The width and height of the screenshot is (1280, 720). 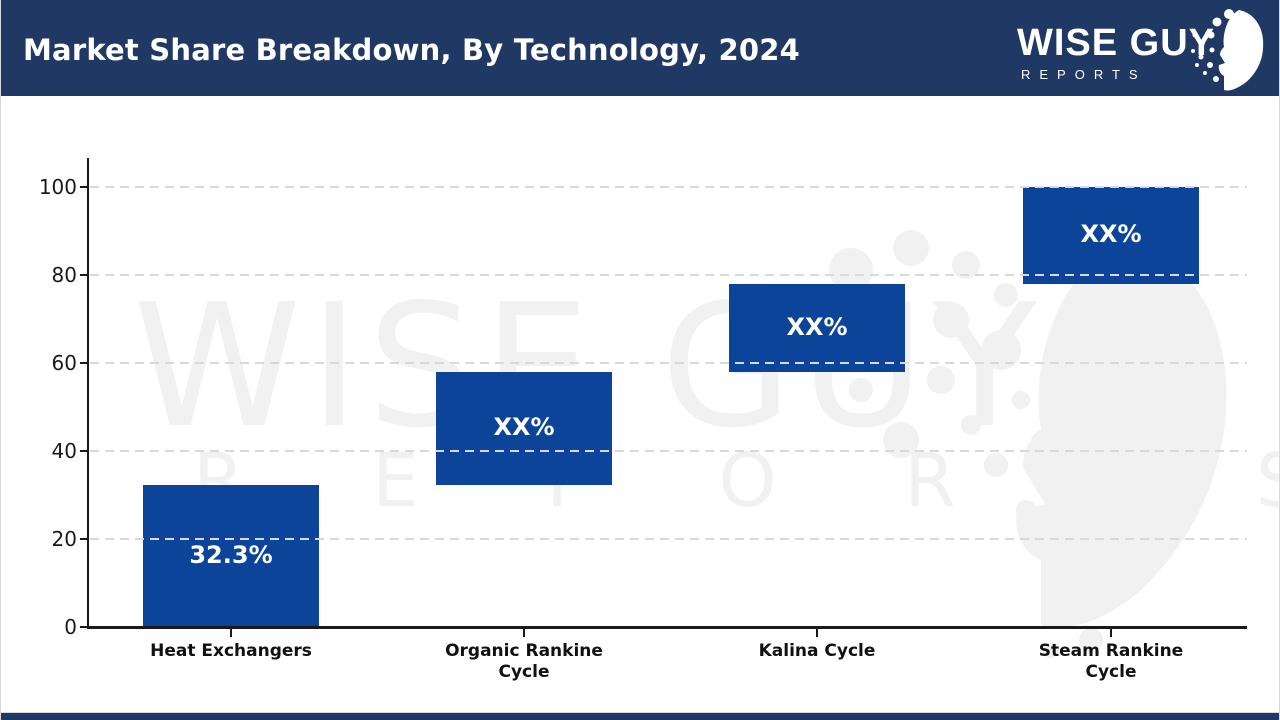 I want to click on y-tick-label-0: 0, so click(x=70, y=627).